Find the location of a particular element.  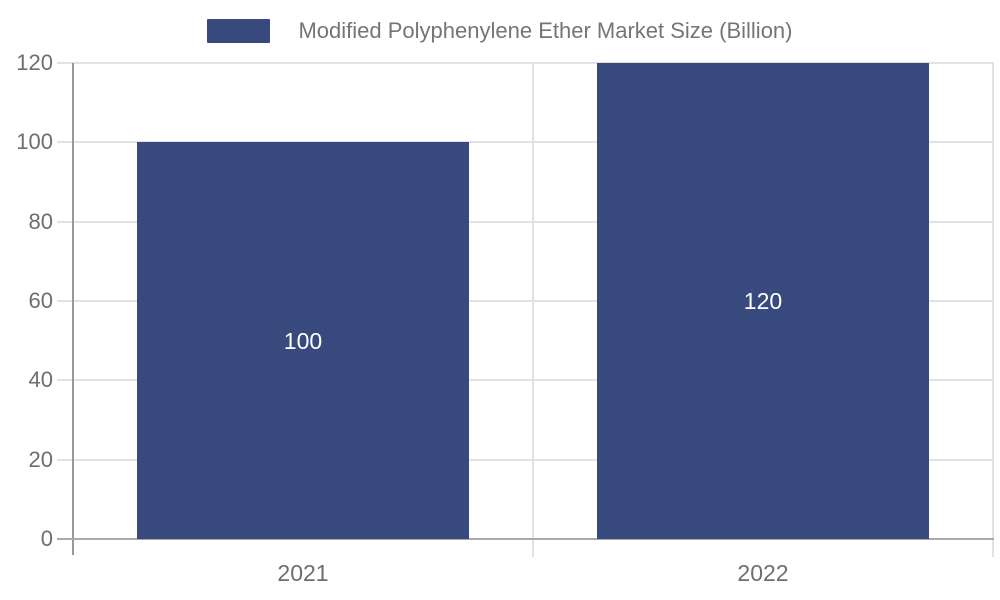

bar-value-label-2021: 100 is located at coordinates (303, 340).